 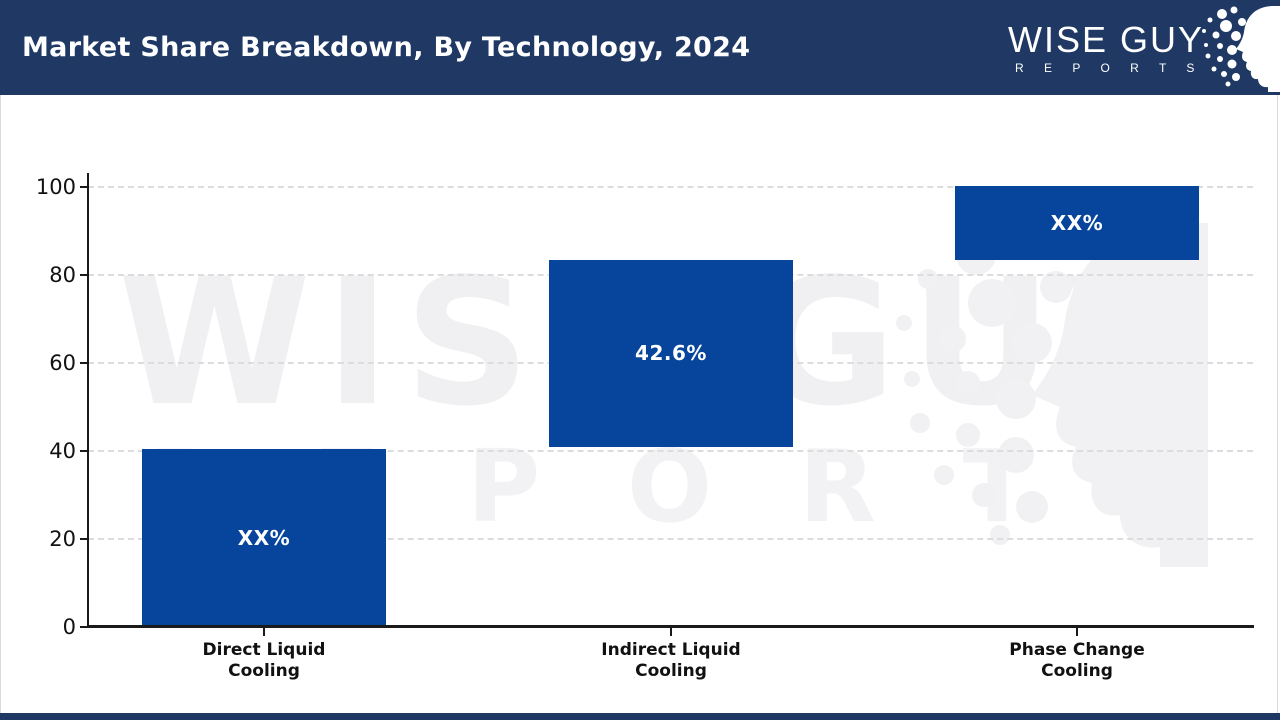 What do you see at coordinates (1105, 39) in the screenshot?
I see `logo-wordmark: WISE GUY` at bounding box center [1105, 39].